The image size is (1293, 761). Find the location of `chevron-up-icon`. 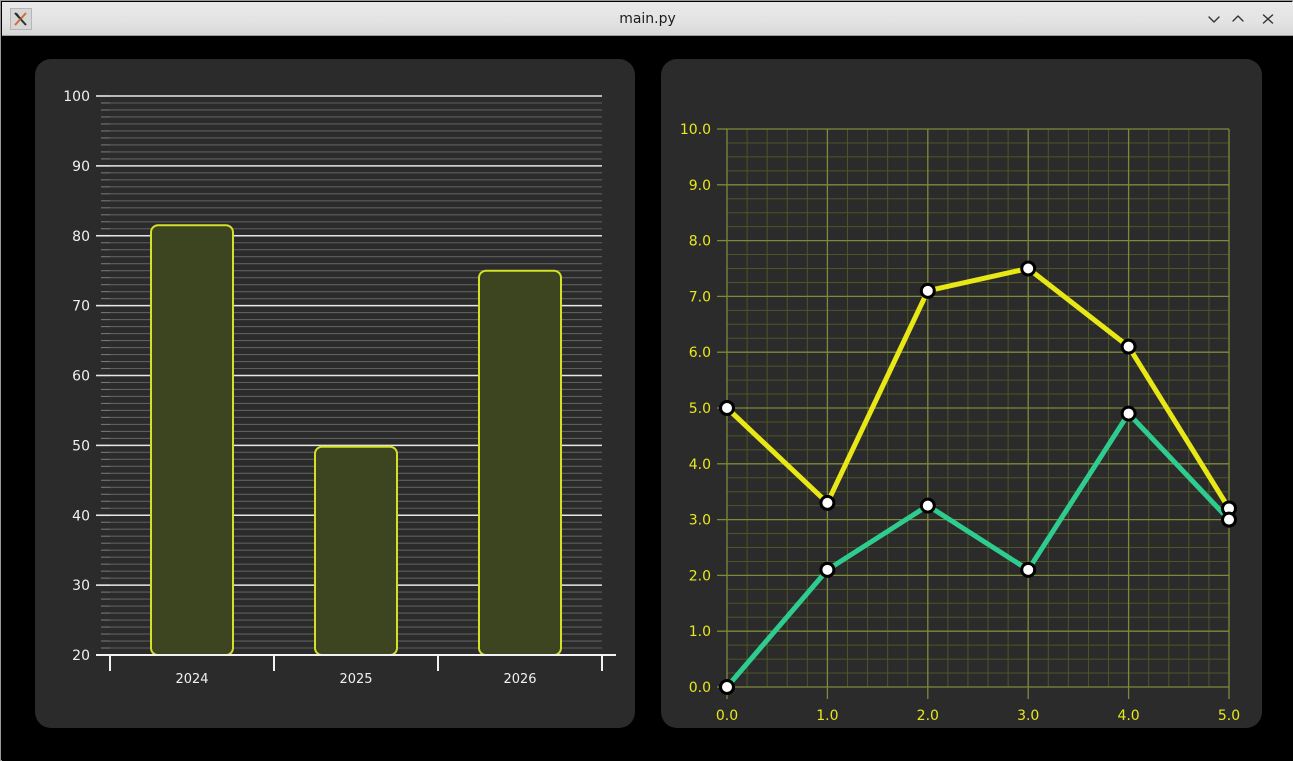

chevron-up-icon is located at coordinates (1238, 18).